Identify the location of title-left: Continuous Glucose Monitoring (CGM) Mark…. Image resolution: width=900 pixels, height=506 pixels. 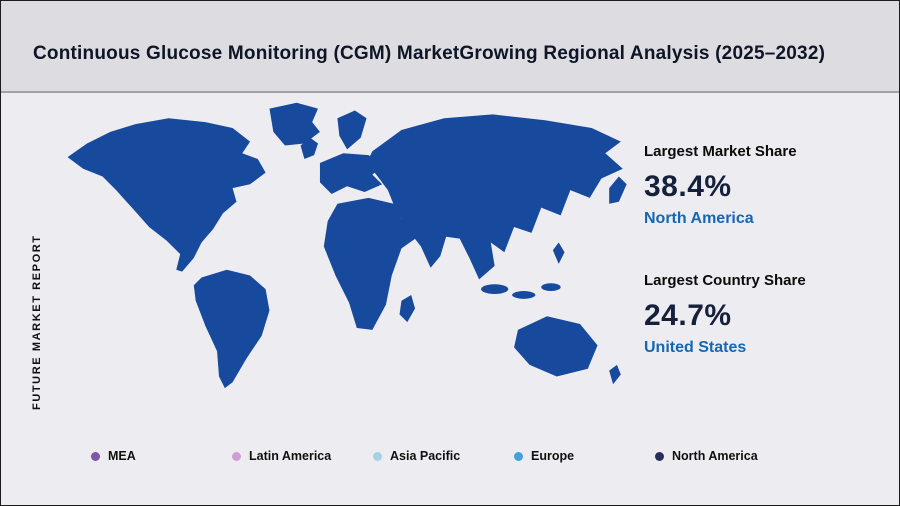
(246, 53).